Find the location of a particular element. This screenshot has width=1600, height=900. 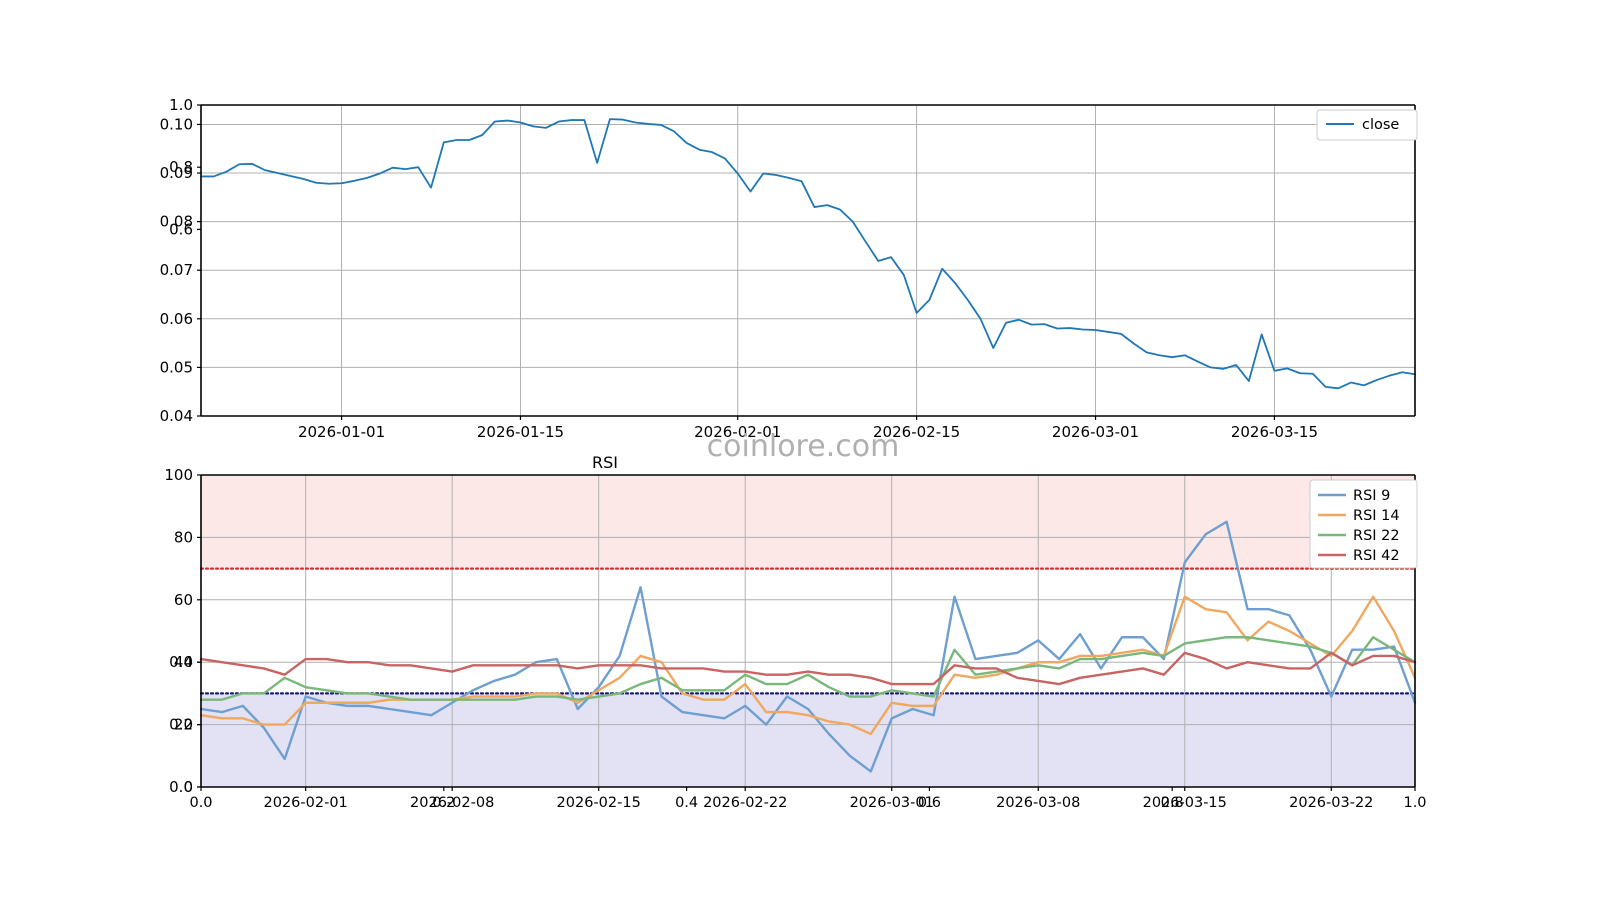

rsi-unit-ytick-label: 0.0 is located at coordinates (181, 787).